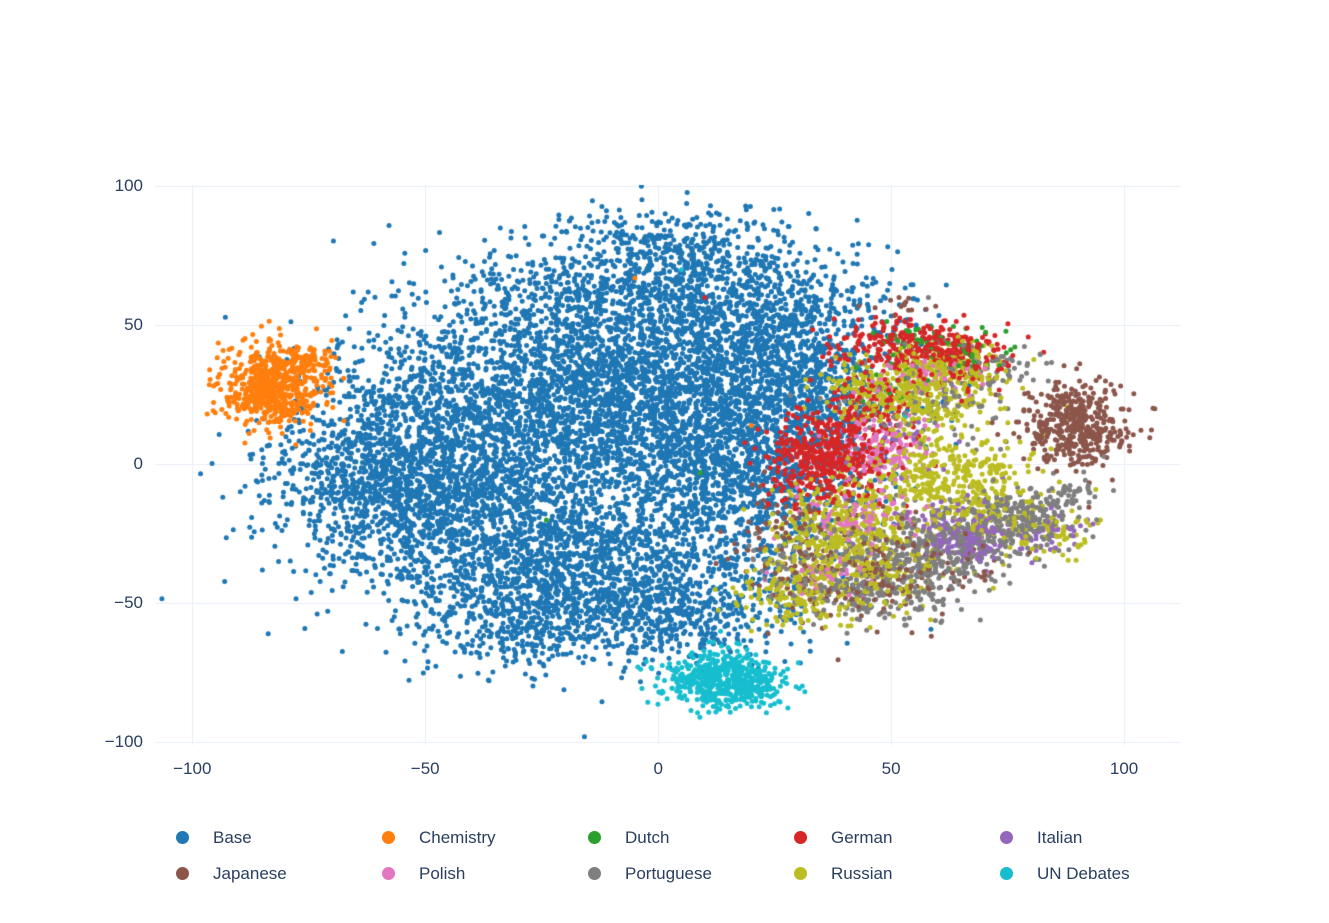 The width and height of the screenshot is (1329, 923). I want to click on legend-item-portuguese: Portuguese, so click(691, 873).